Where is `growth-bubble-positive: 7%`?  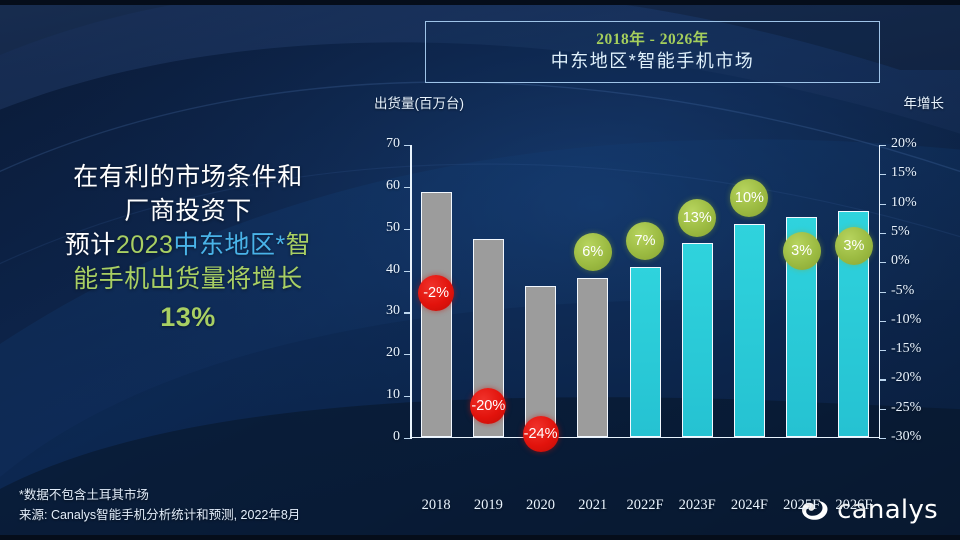
growth-bubble-positive: 7% is located at coordinates (645, 241).